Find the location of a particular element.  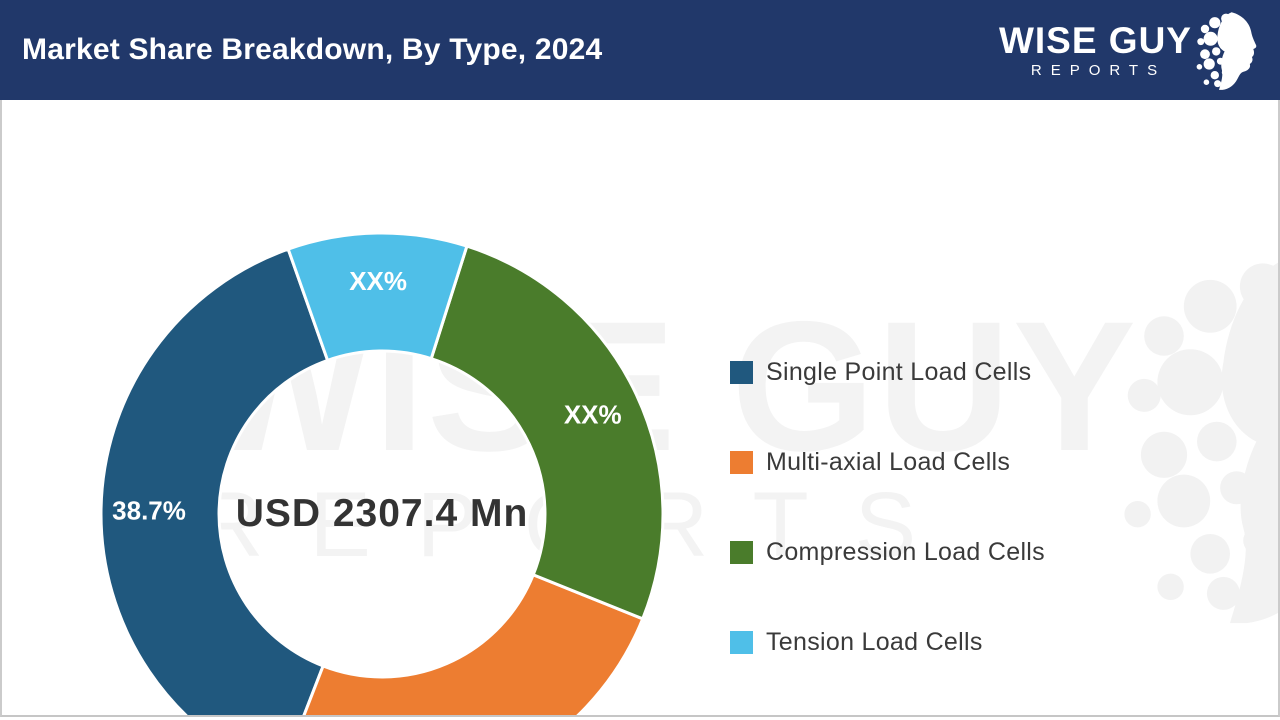

logo-wordmark: WISE GUY is located at coordinates (1095, 40).